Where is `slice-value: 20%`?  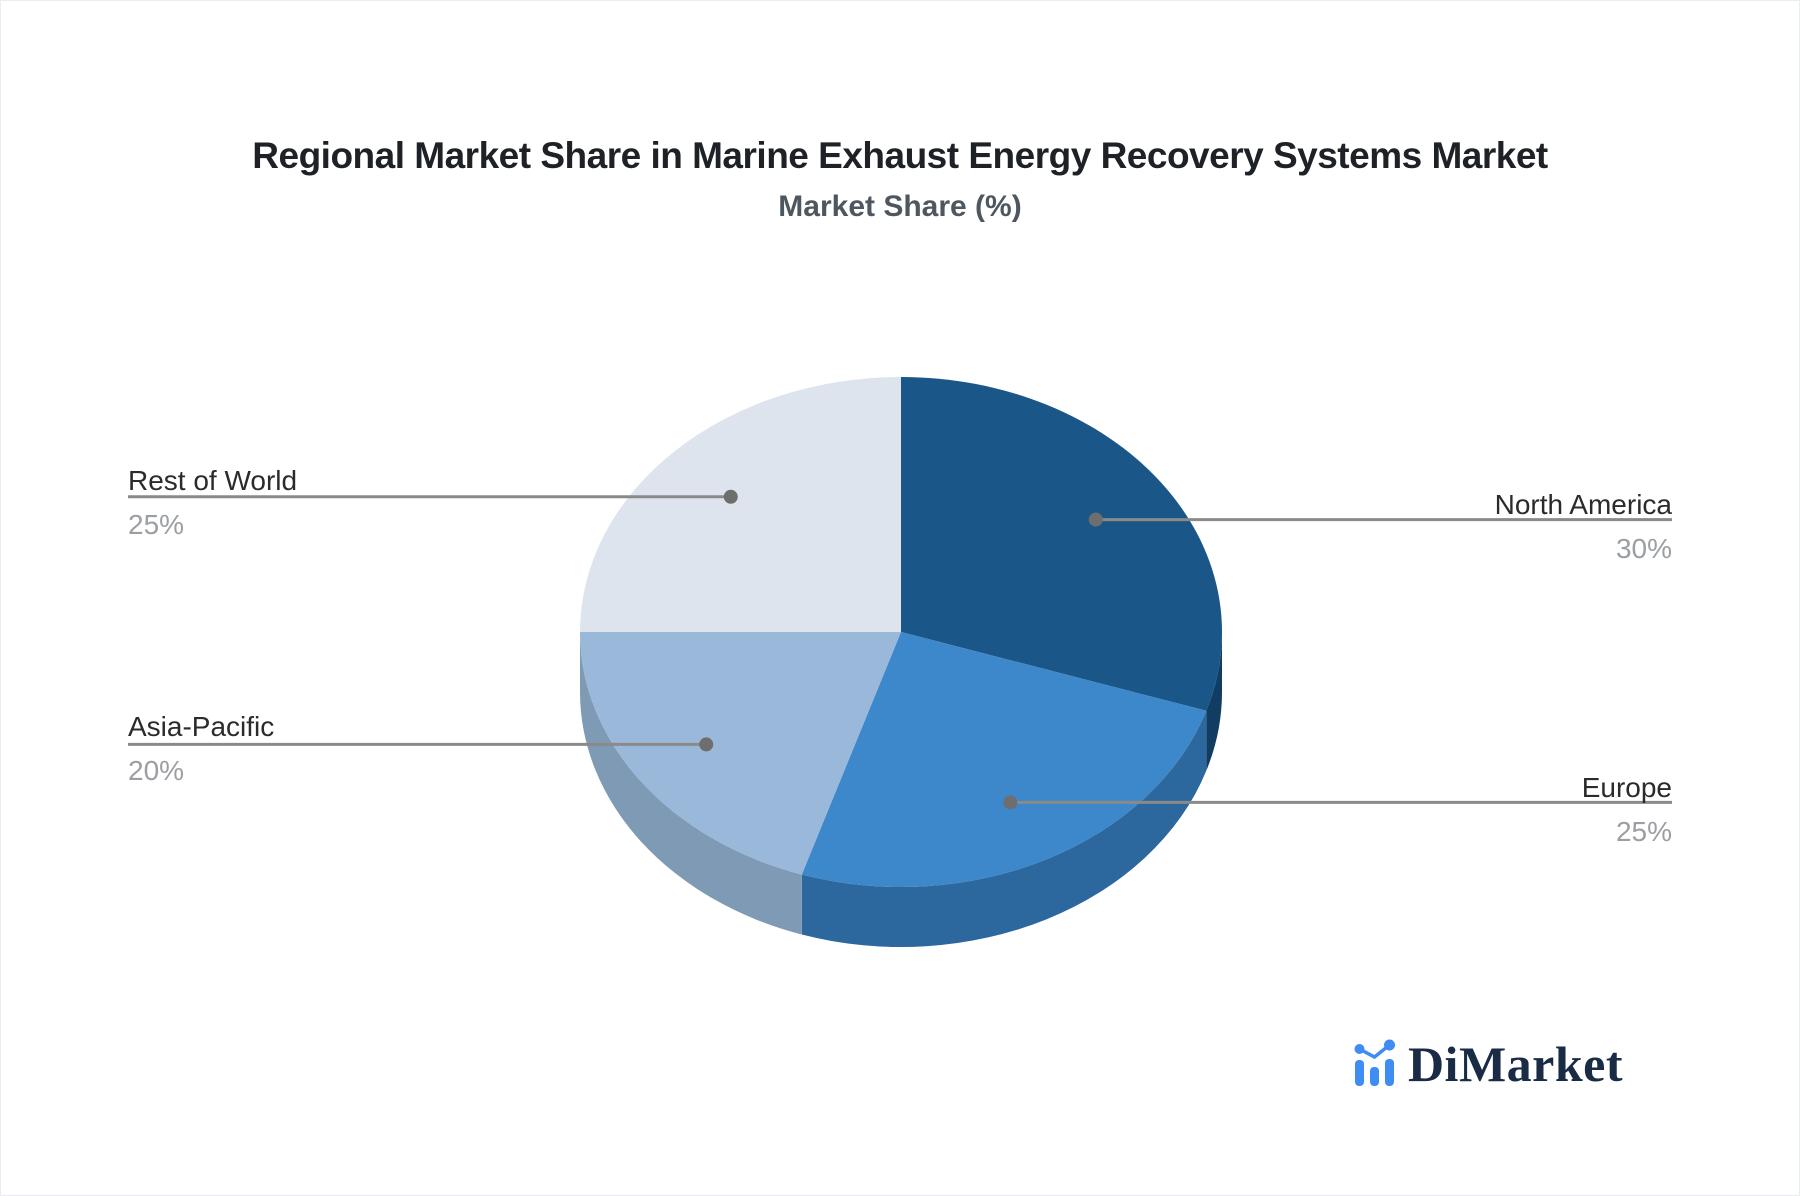
slice-value: 20% is located at coordinates (156, 770).